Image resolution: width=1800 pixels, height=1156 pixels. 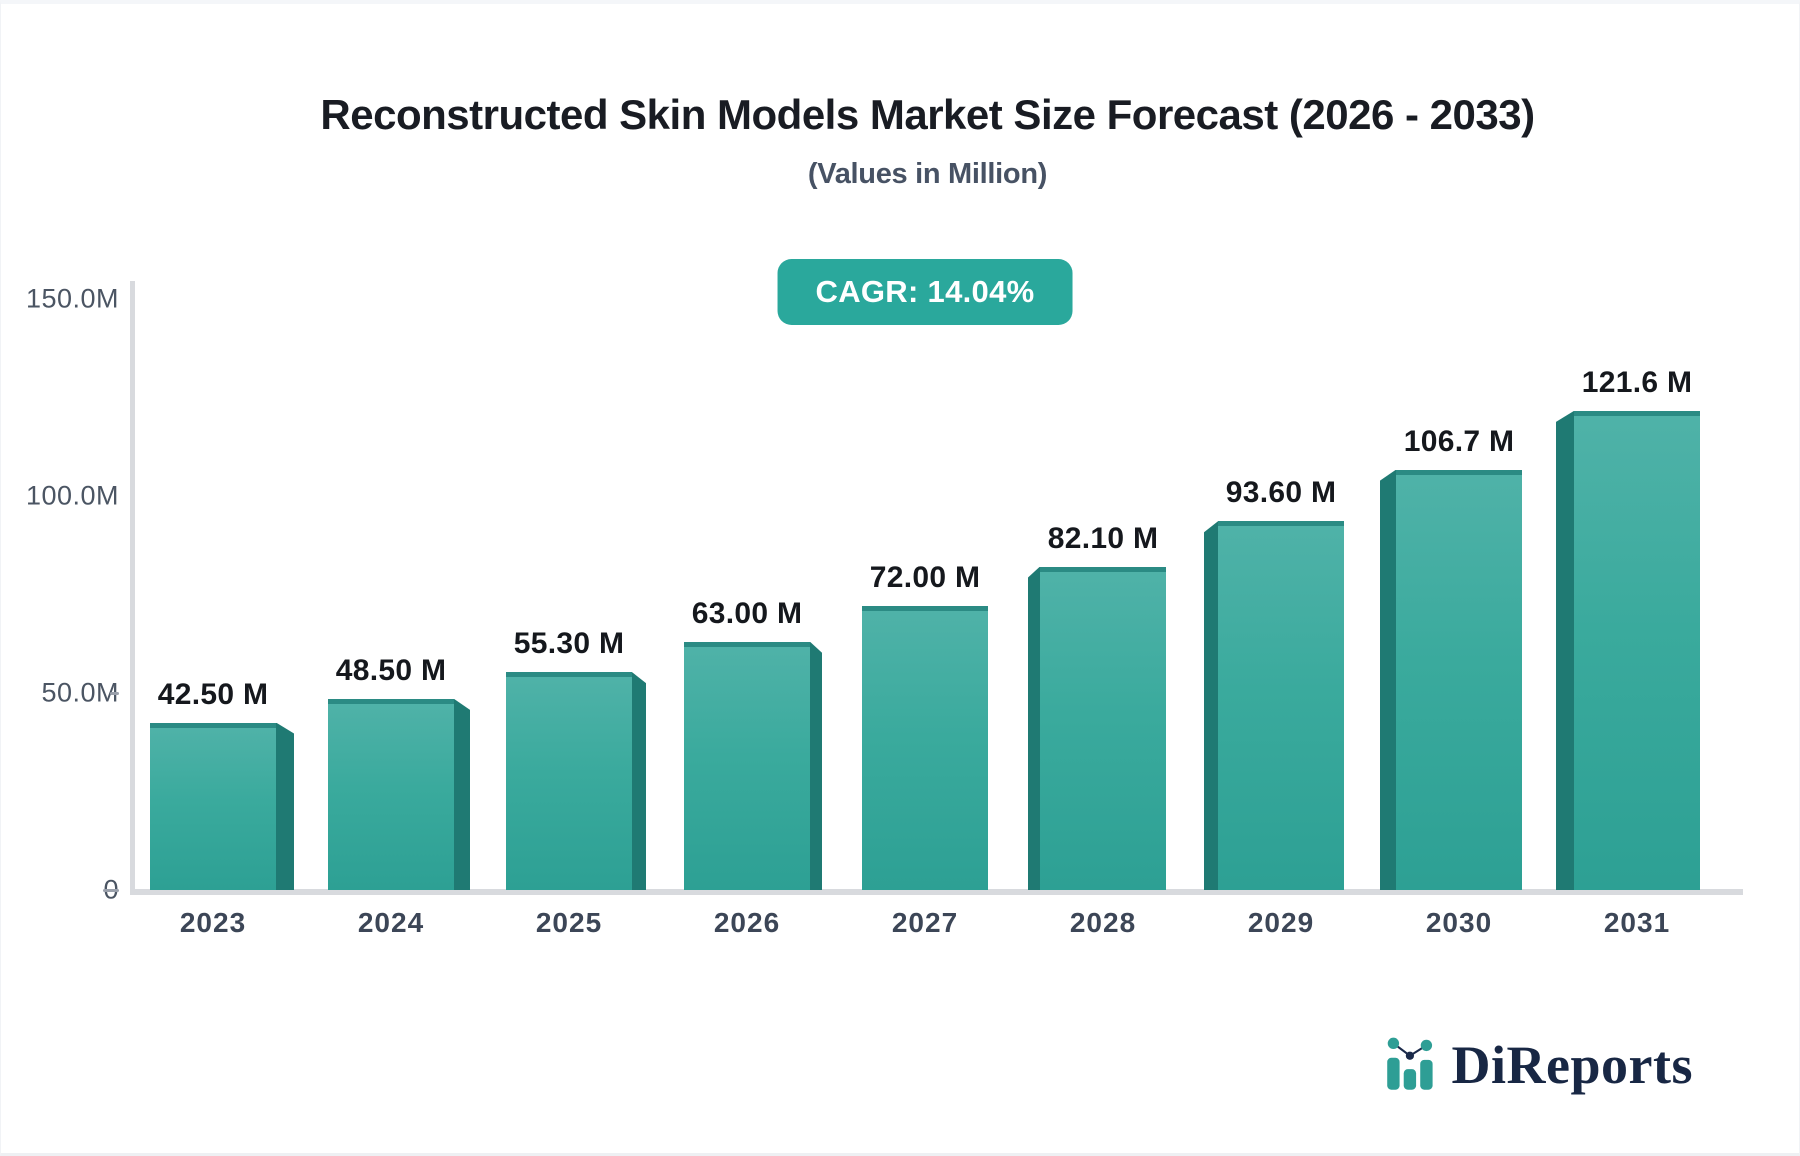 I want to click on bar-side-face-2025, so click(x=639, y=781).